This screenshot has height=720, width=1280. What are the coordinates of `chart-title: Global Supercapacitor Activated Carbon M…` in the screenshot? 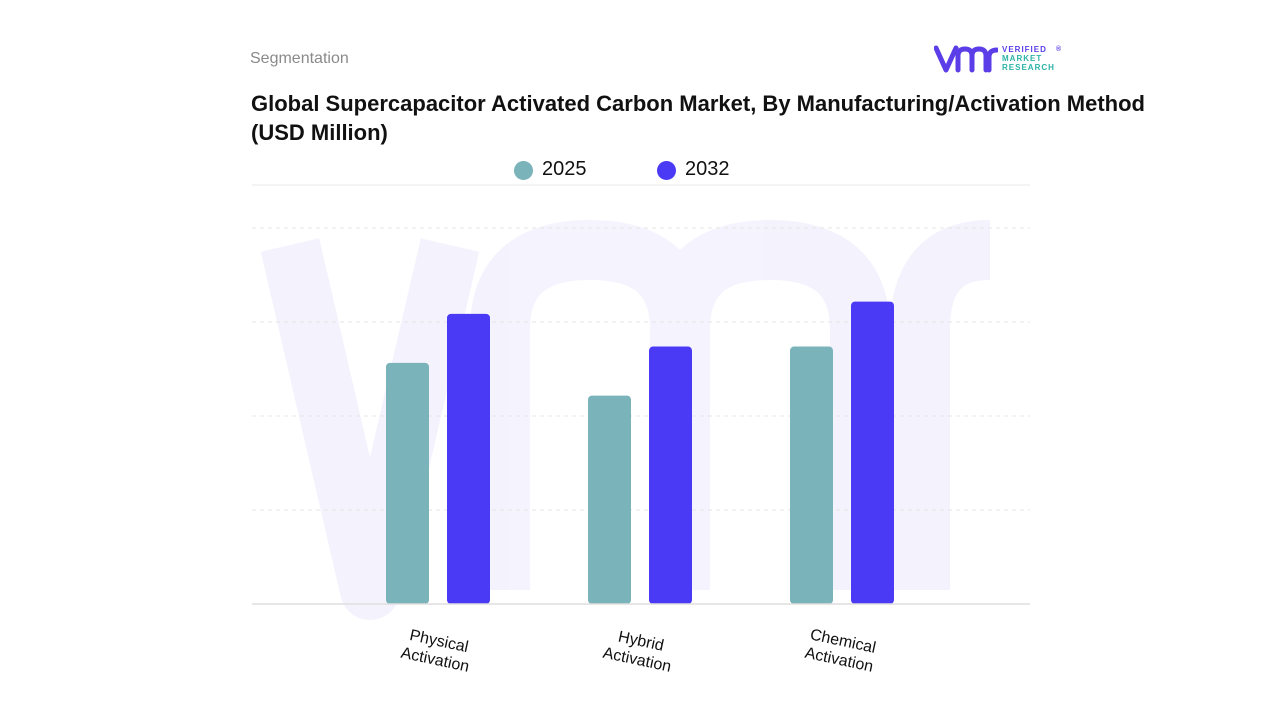 It's located at (698, 118).